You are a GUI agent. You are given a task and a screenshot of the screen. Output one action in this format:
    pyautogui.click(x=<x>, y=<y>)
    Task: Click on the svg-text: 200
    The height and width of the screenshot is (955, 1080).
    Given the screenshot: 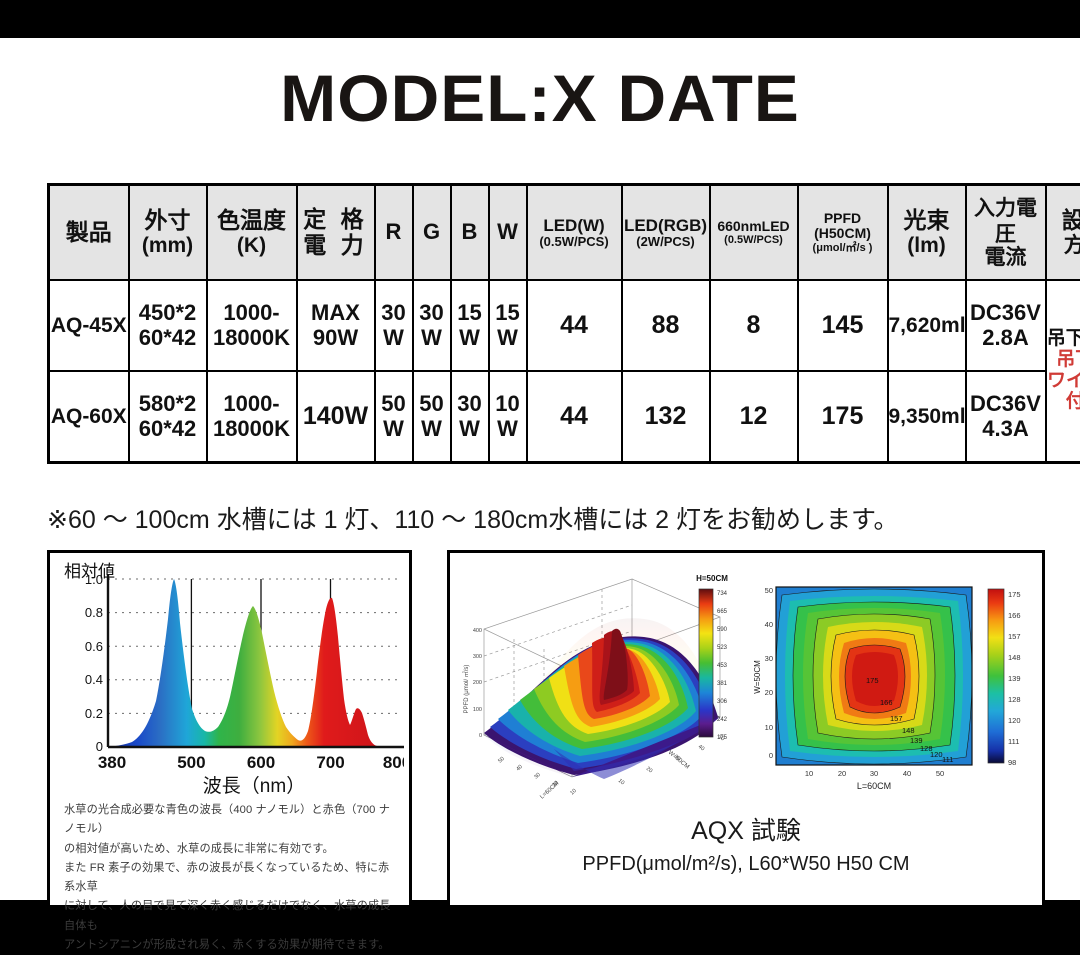 What is the action you would take?
    pyautogui.click(x=477, y=683)
    